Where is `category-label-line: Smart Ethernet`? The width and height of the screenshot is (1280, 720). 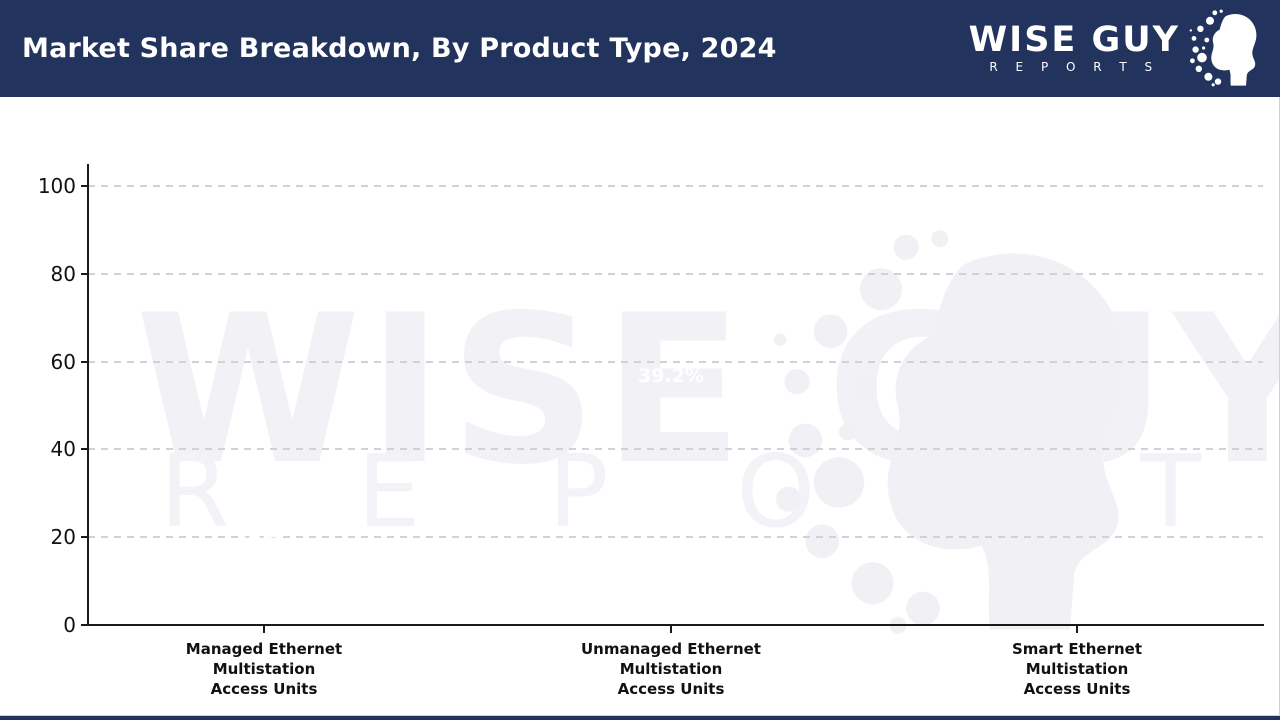 category-label-line: Smart Ethernet is located at coordinates (1077, 649).